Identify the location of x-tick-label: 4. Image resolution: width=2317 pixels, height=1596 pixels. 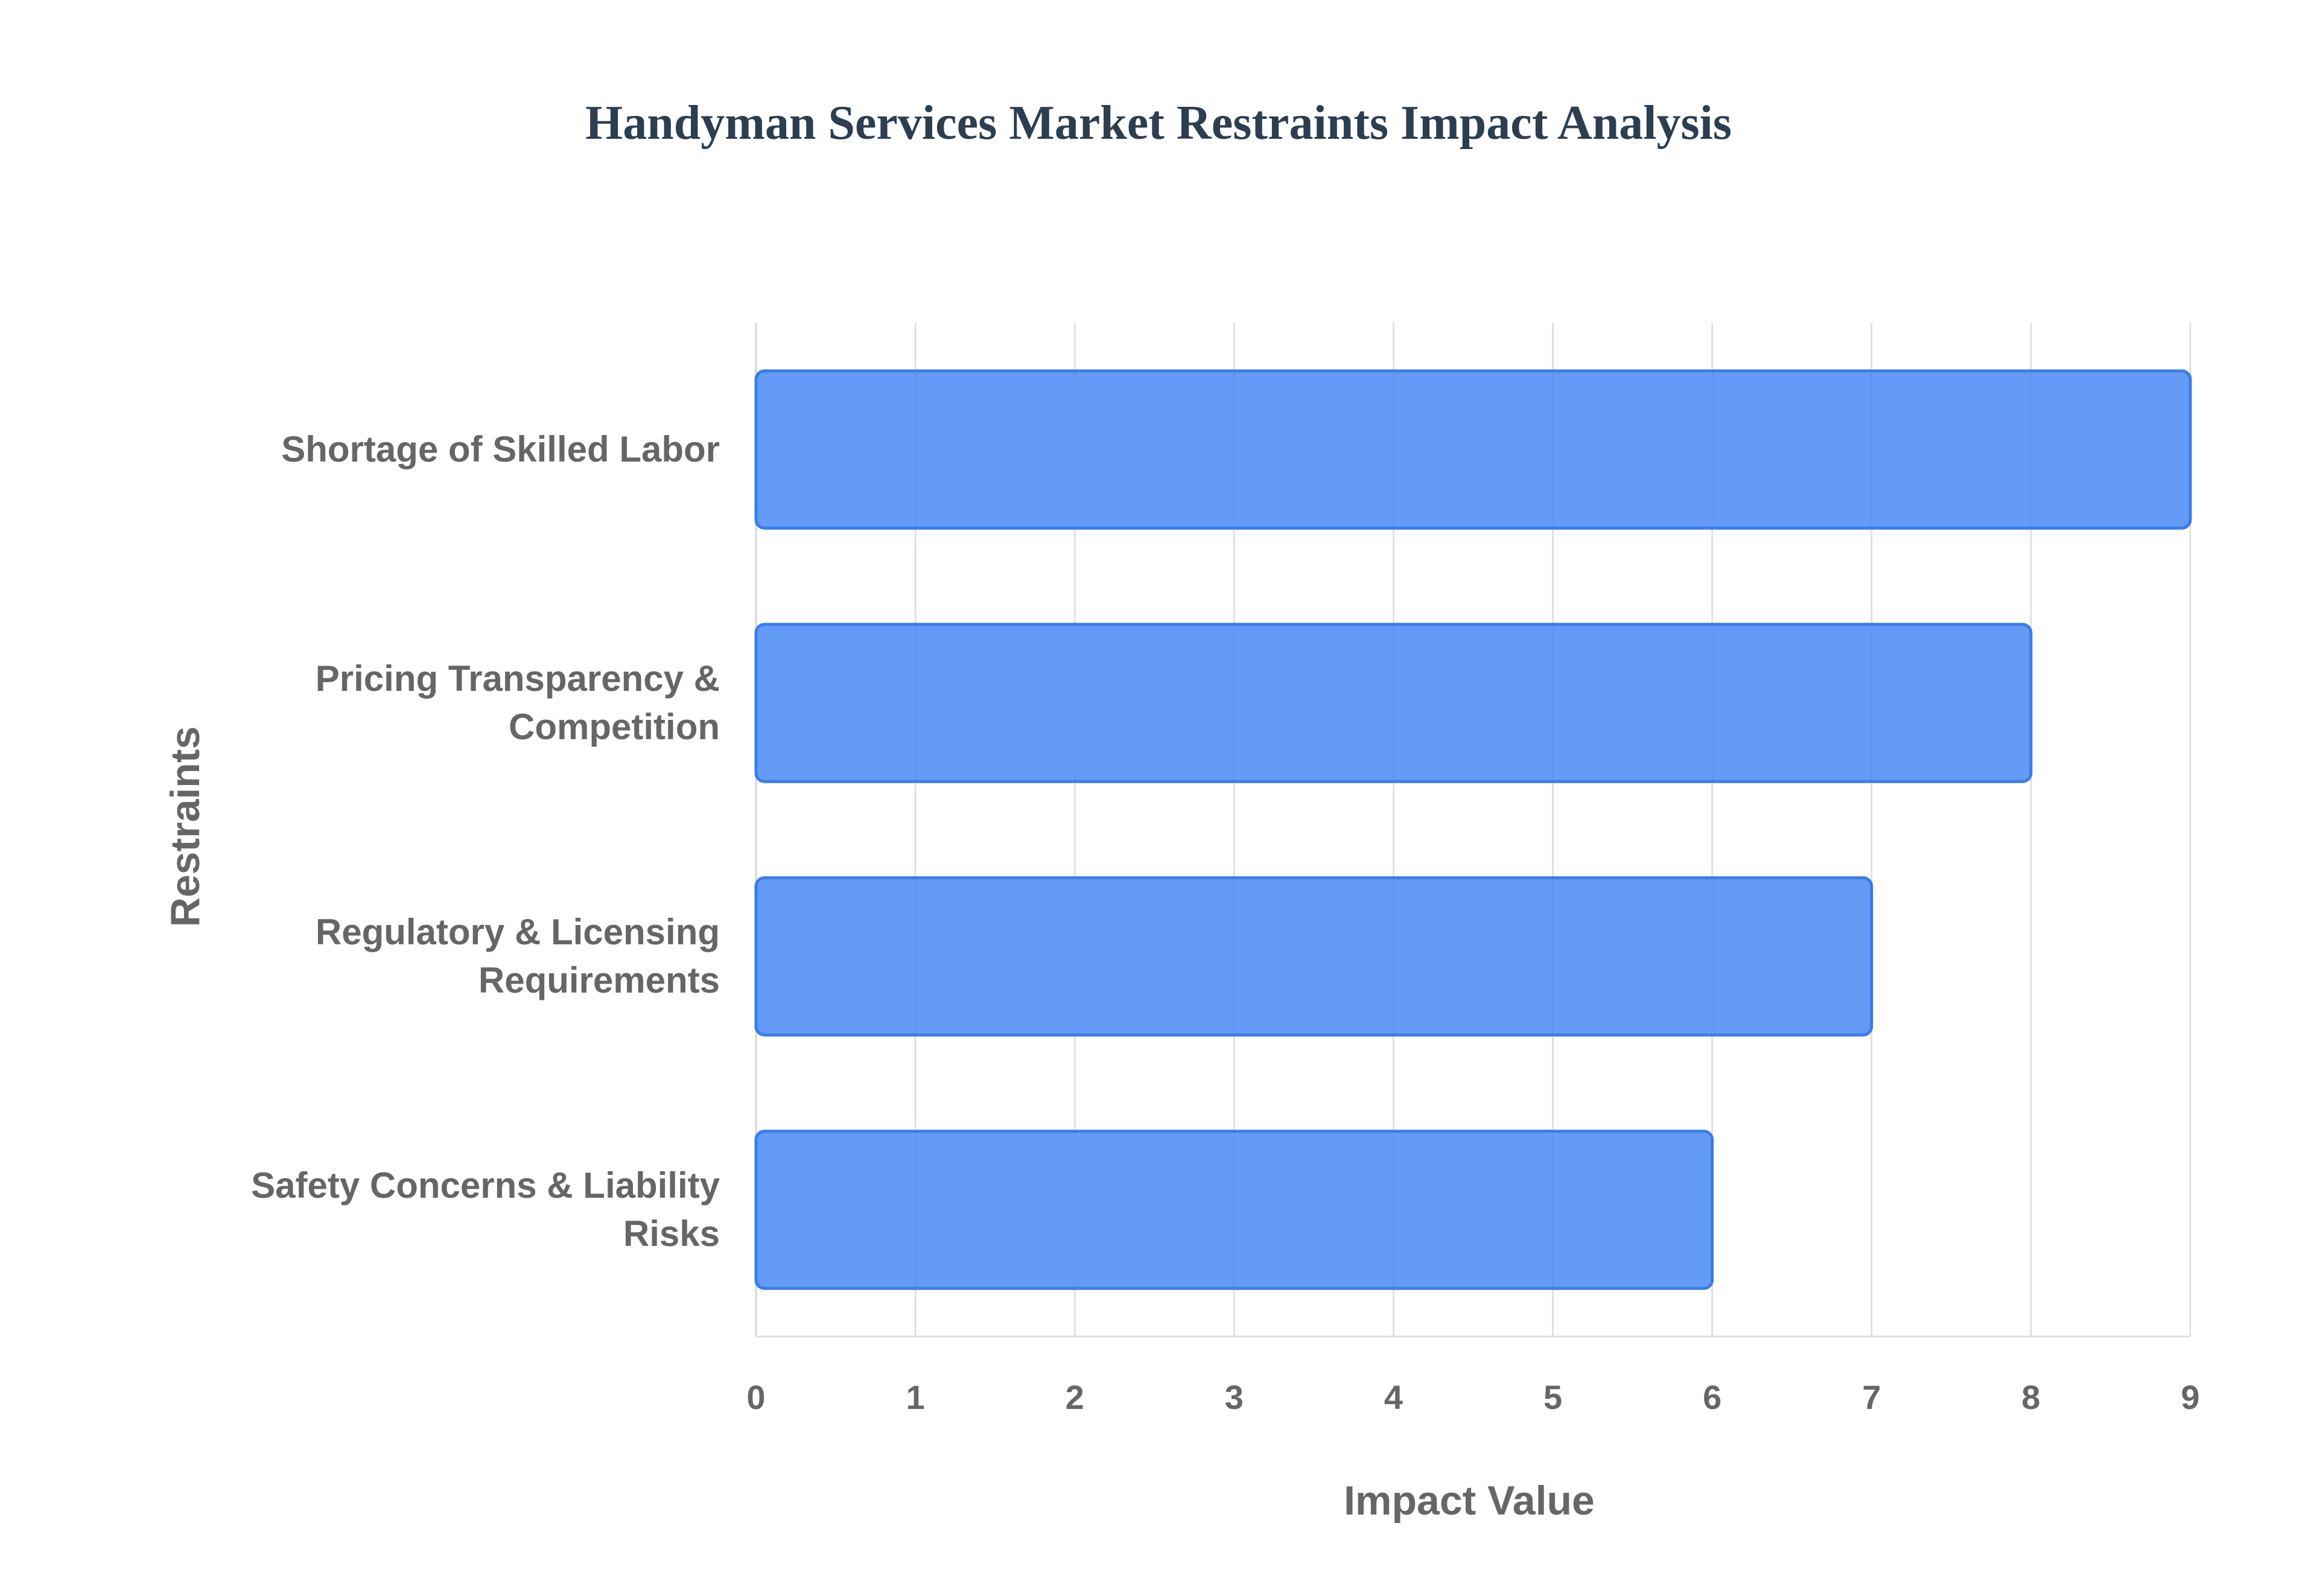
(1393, 1397).